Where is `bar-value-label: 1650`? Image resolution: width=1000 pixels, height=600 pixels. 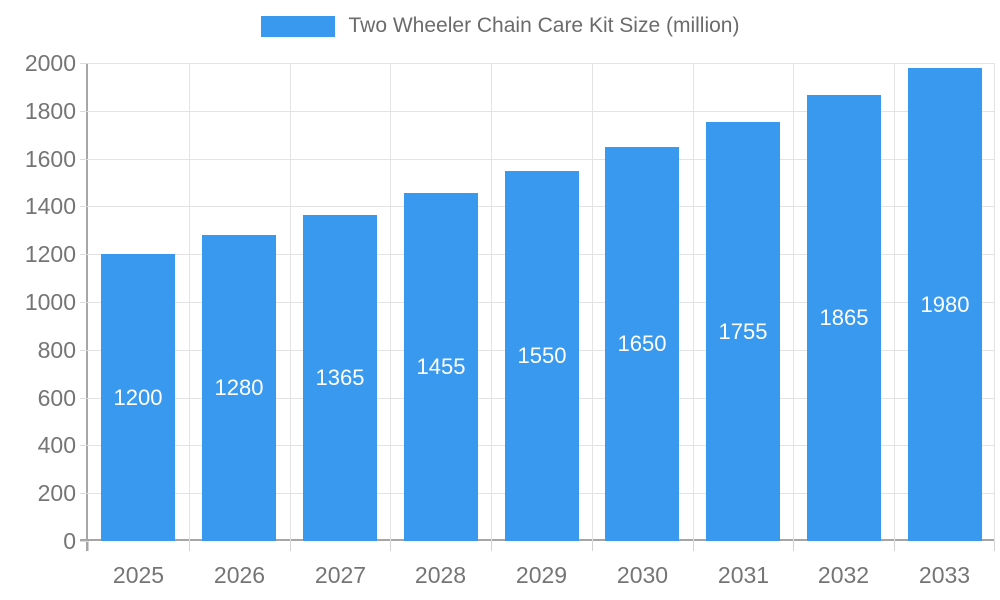
bar-value-label: 1650 is located at coordinates (642, 343).